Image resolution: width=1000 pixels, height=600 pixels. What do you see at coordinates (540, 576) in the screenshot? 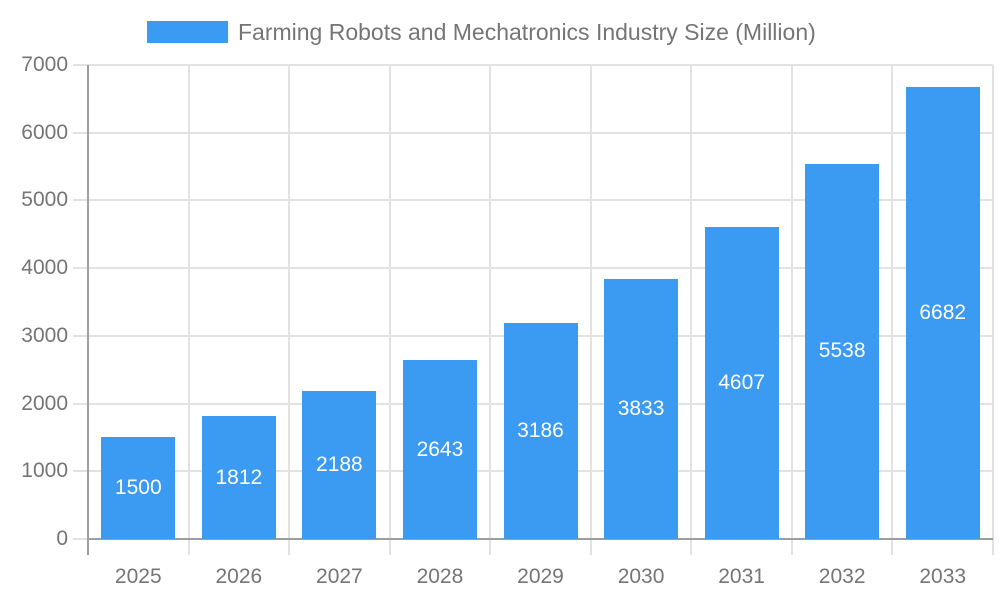
I see `x-tick-label: 2029` at bounding box center [540, 576].